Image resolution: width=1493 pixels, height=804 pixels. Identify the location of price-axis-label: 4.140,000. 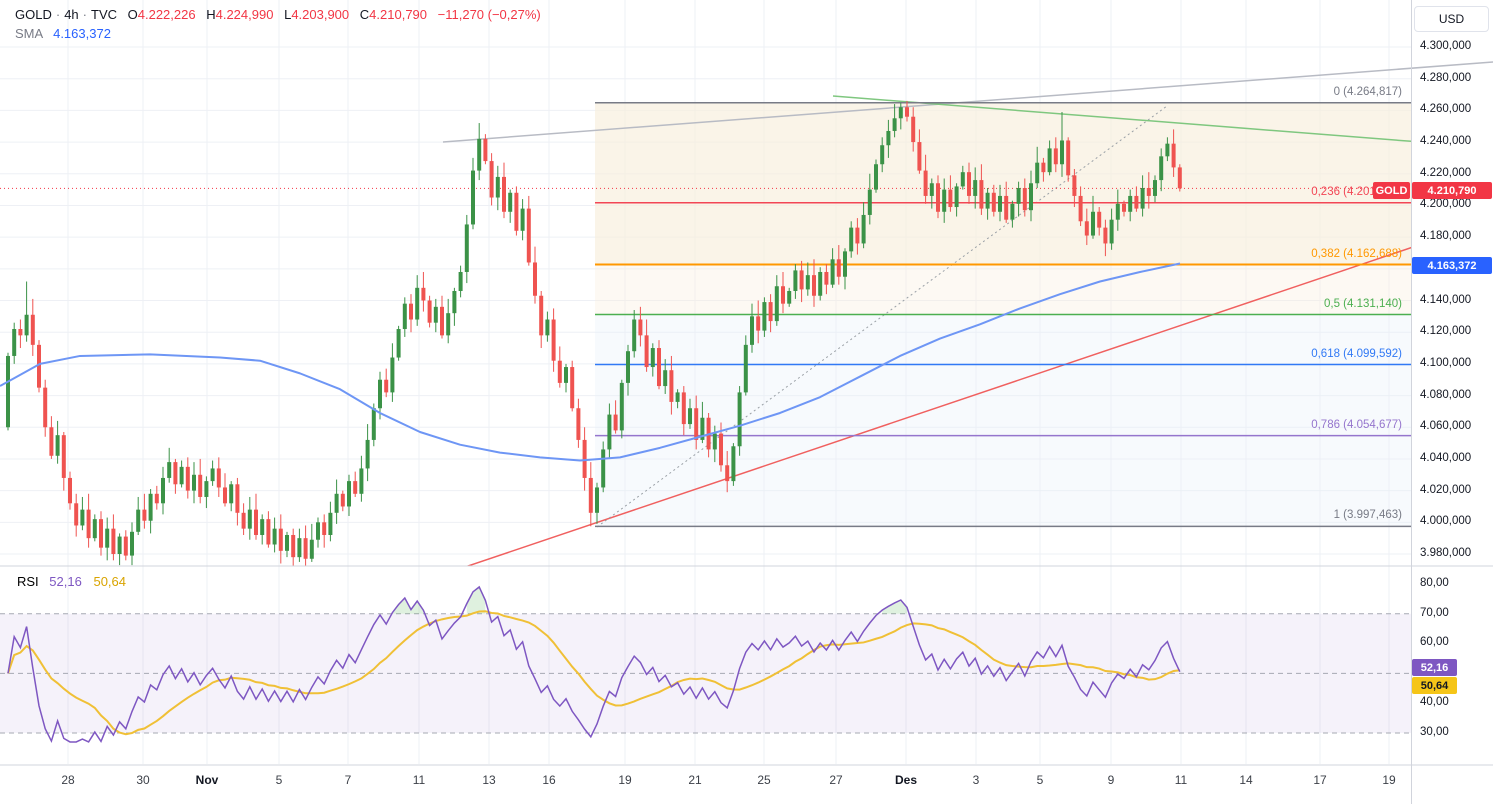
(1446, 300).